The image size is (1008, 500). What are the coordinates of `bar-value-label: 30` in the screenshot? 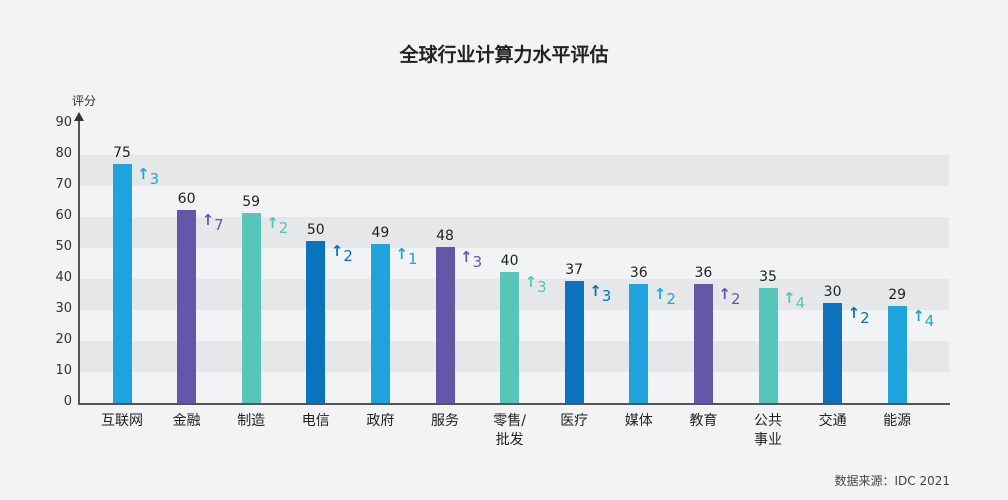 It's located at (832, 292).